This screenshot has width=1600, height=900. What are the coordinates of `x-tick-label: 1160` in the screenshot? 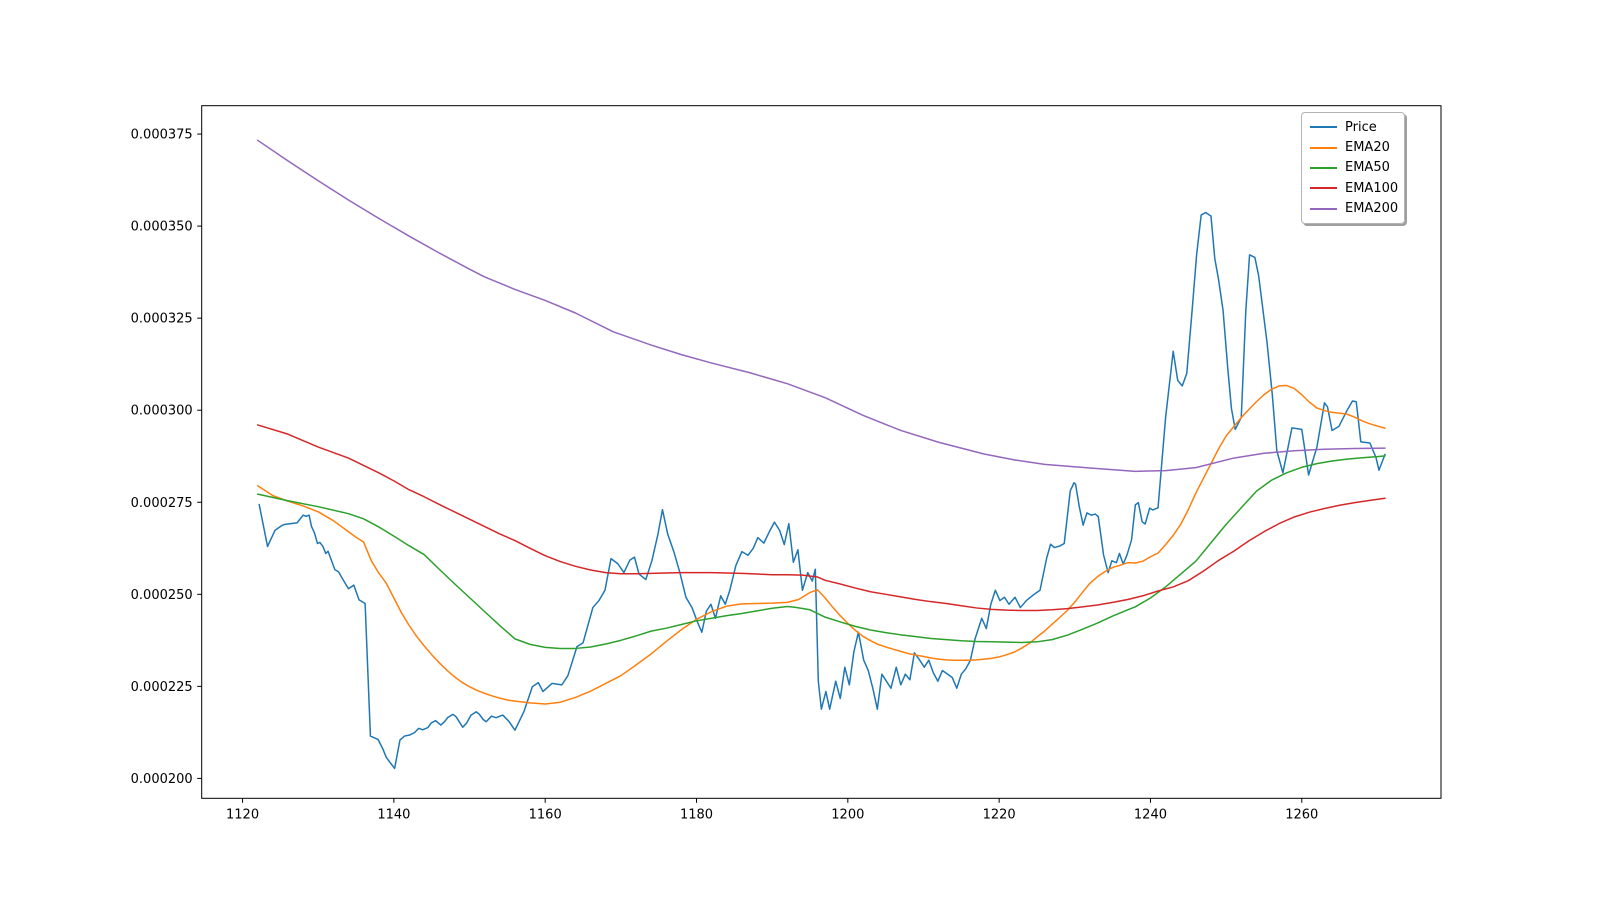 It's located at (545, 814).